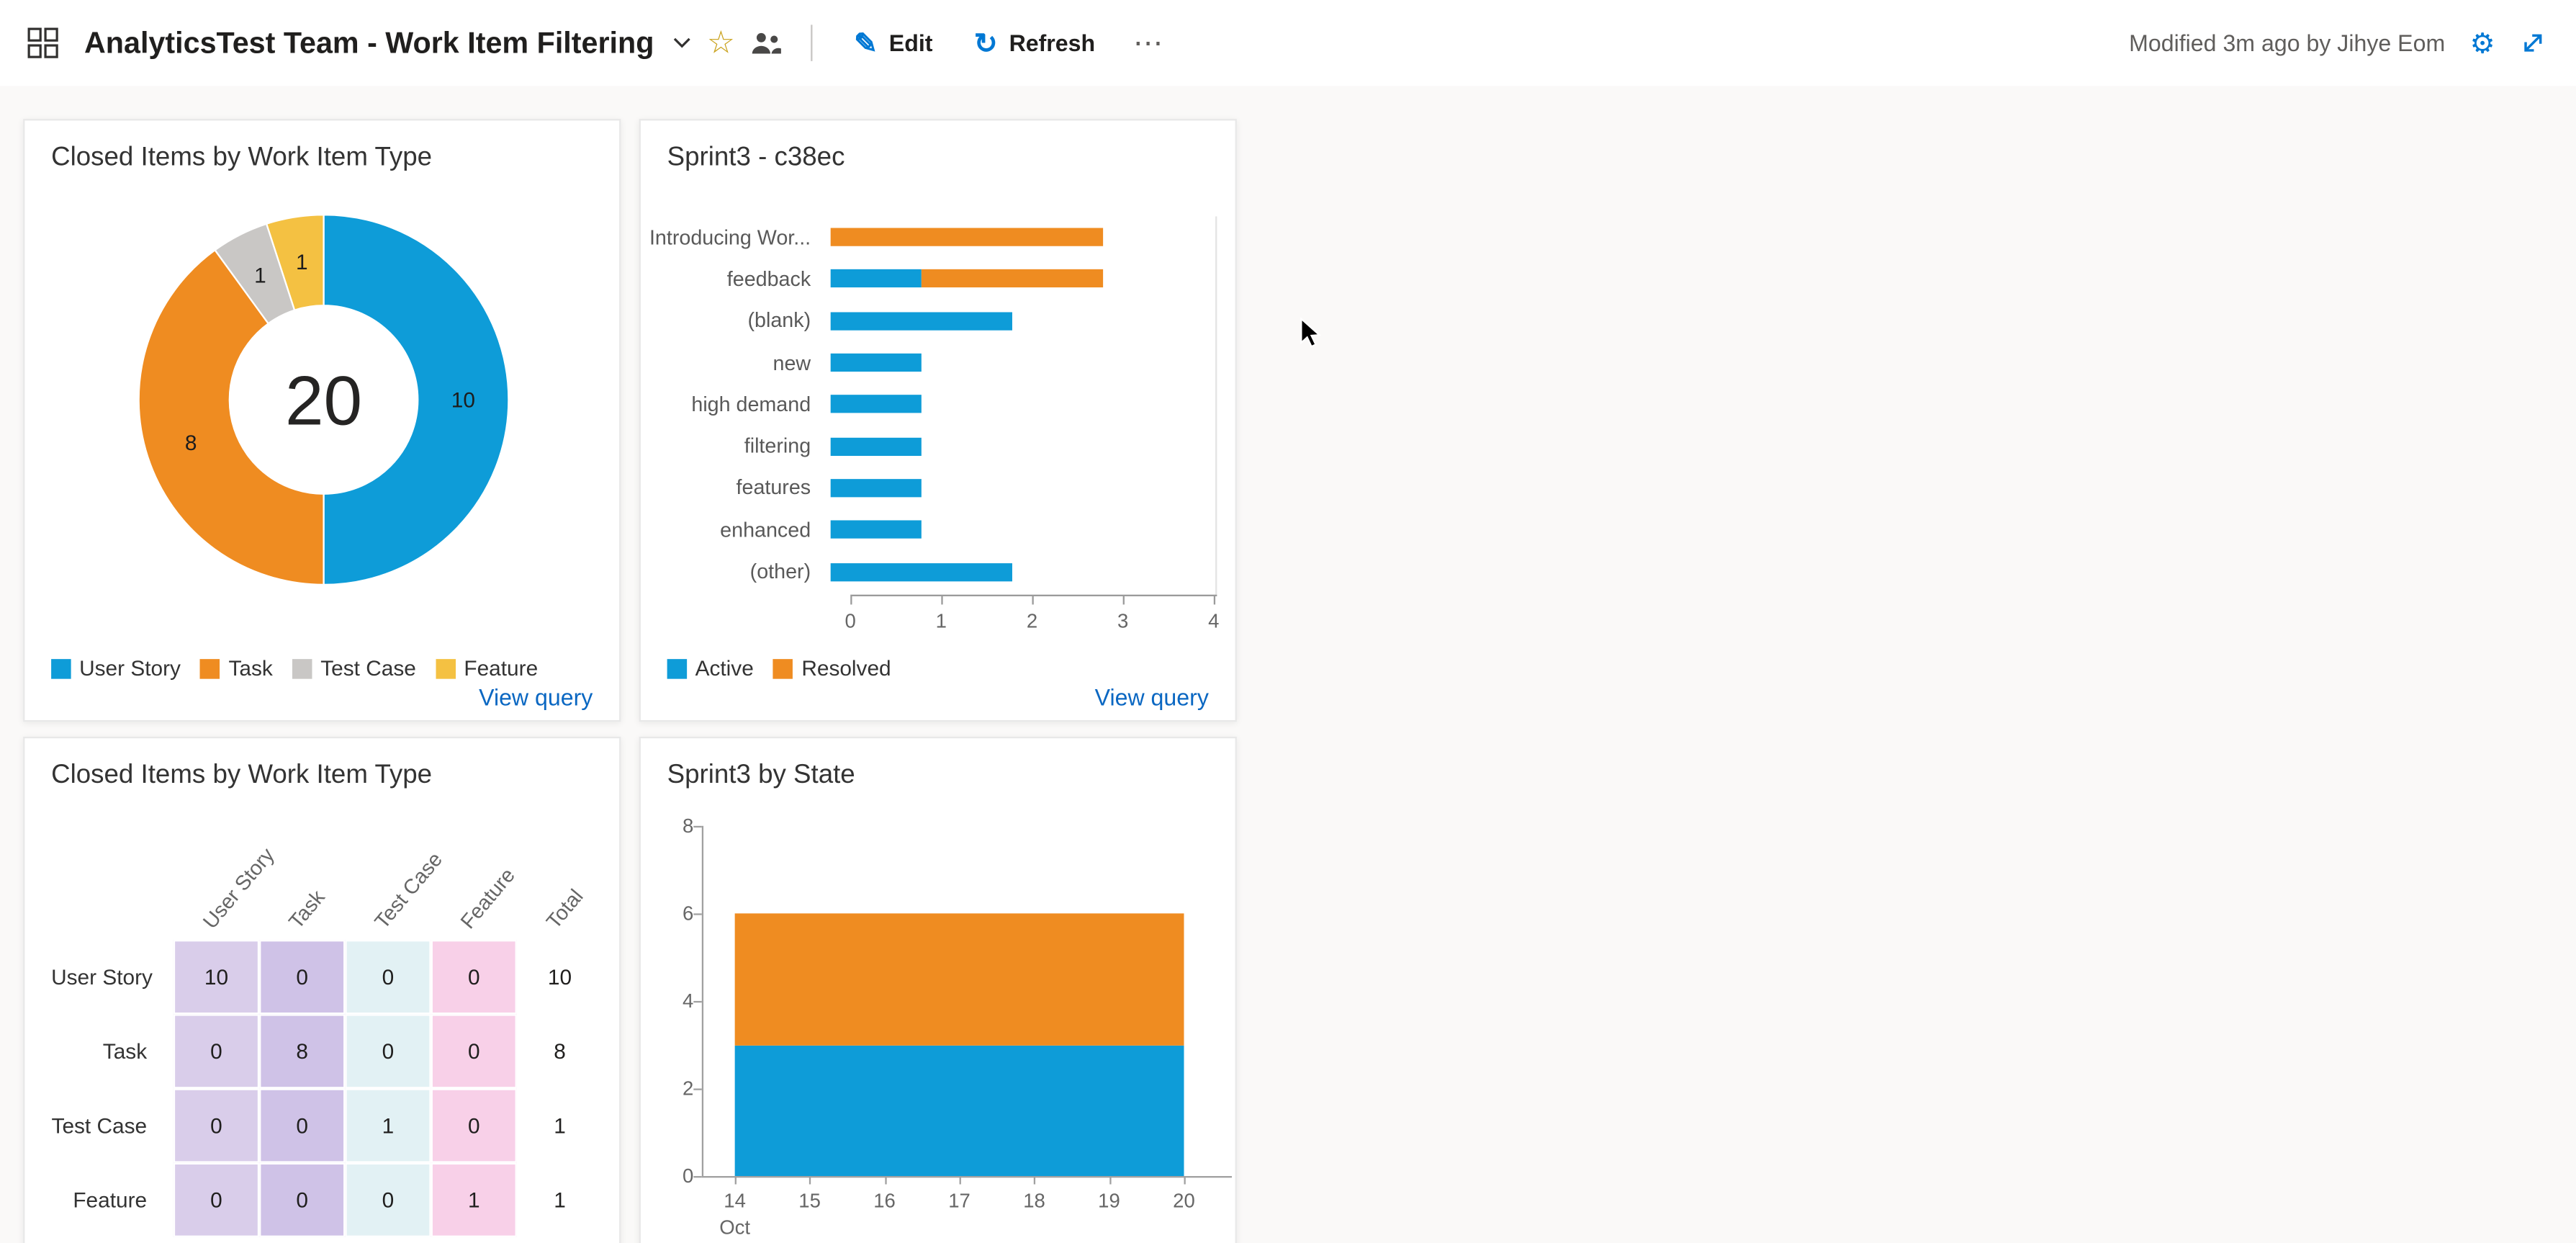 The height and width of the screenshot is (1243, 2576). I want to click on chevron-down-icon, so click(682, 42).